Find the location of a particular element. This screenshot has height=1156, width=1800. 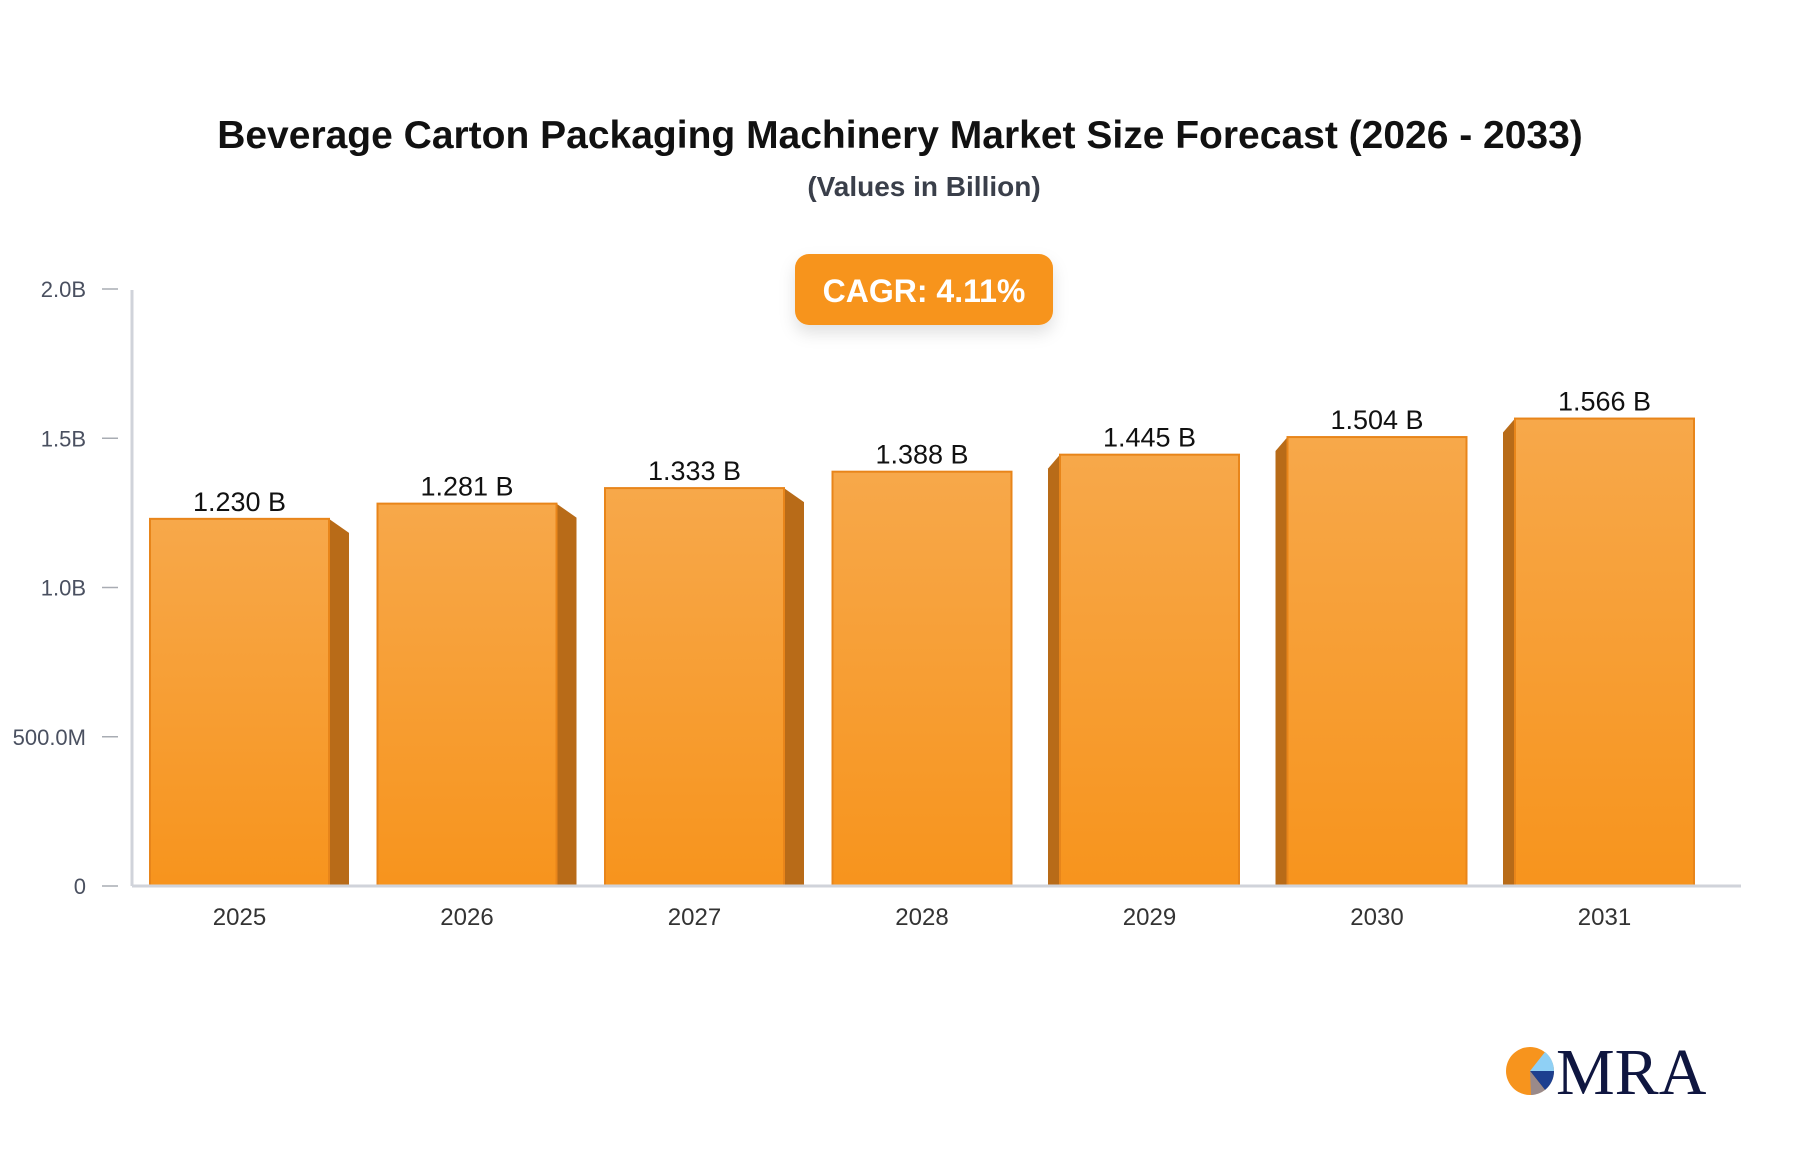

cagr-label: CAGR: 4.11% is located at coordinates (924, 291).